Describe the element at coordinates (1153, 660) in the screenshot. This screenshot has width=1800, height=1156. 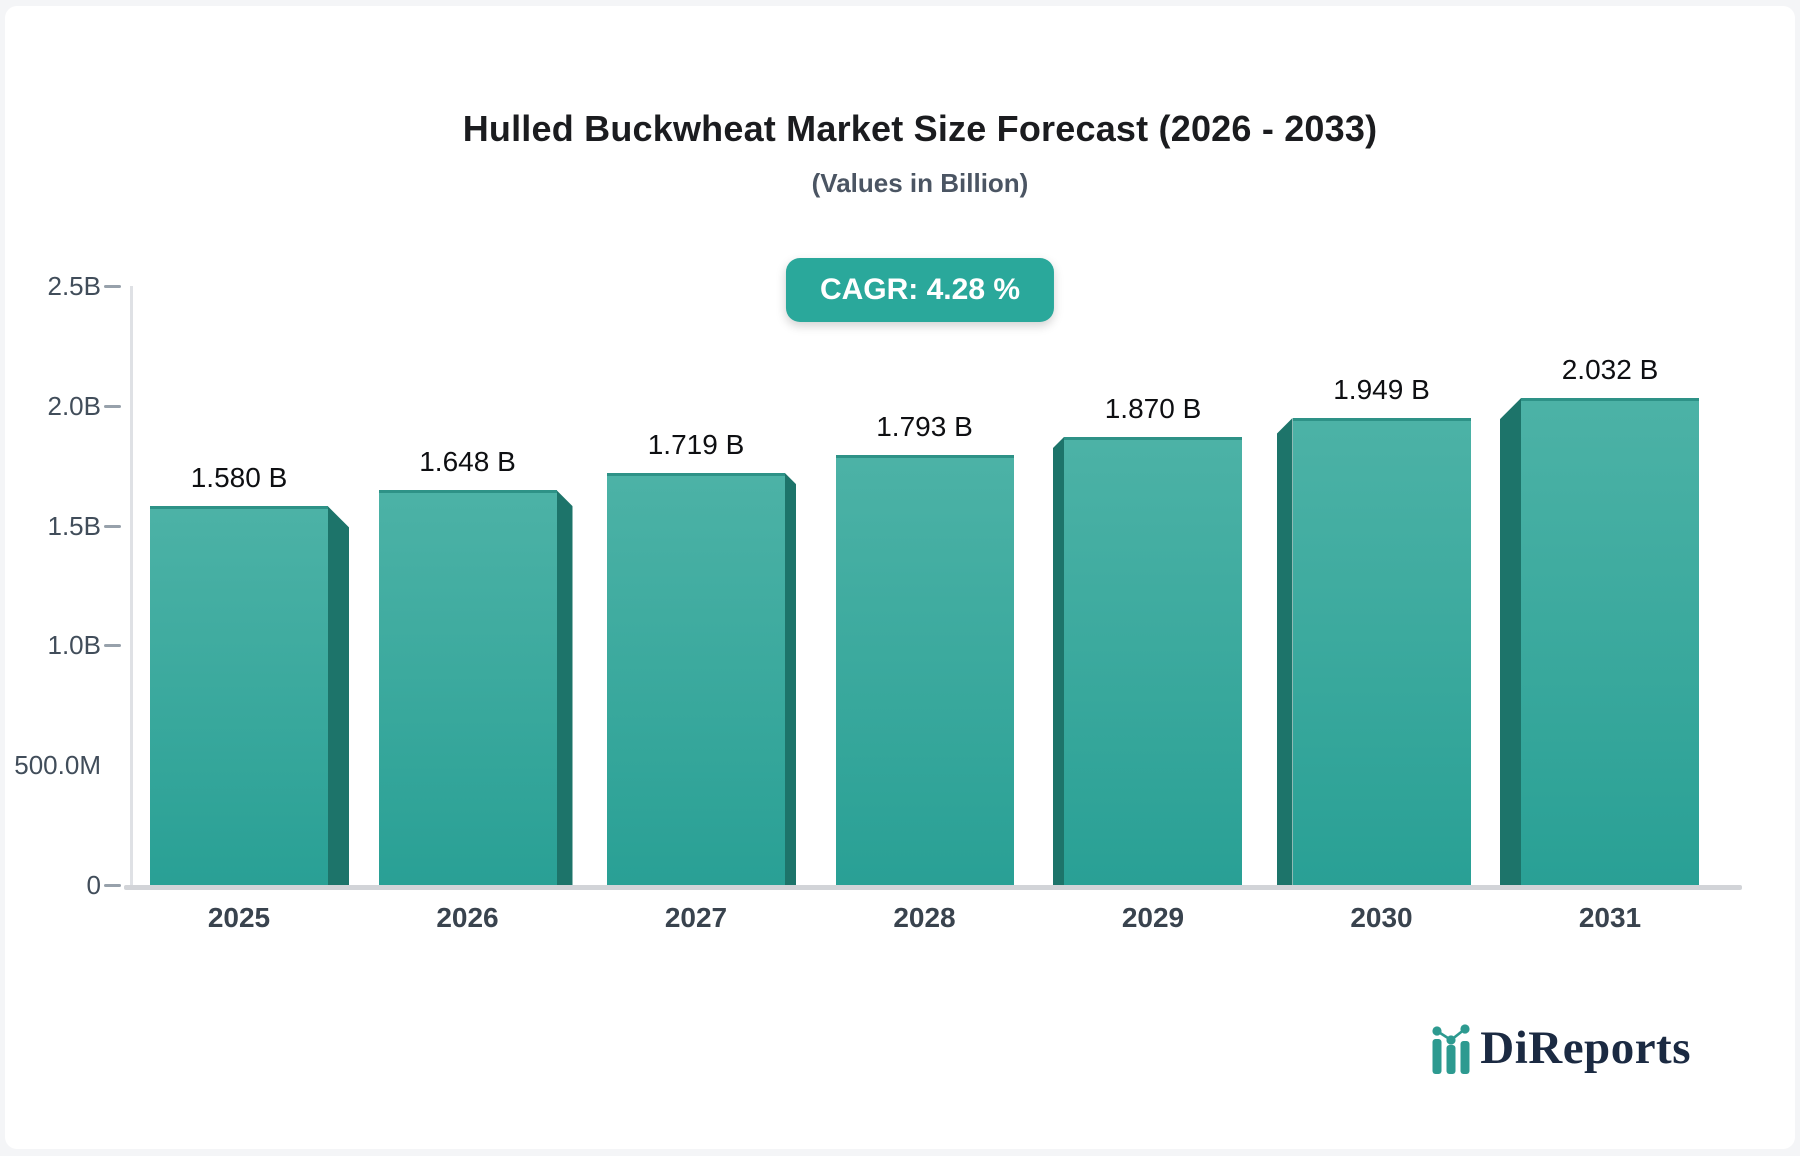
I see `bar-2029` at that location.